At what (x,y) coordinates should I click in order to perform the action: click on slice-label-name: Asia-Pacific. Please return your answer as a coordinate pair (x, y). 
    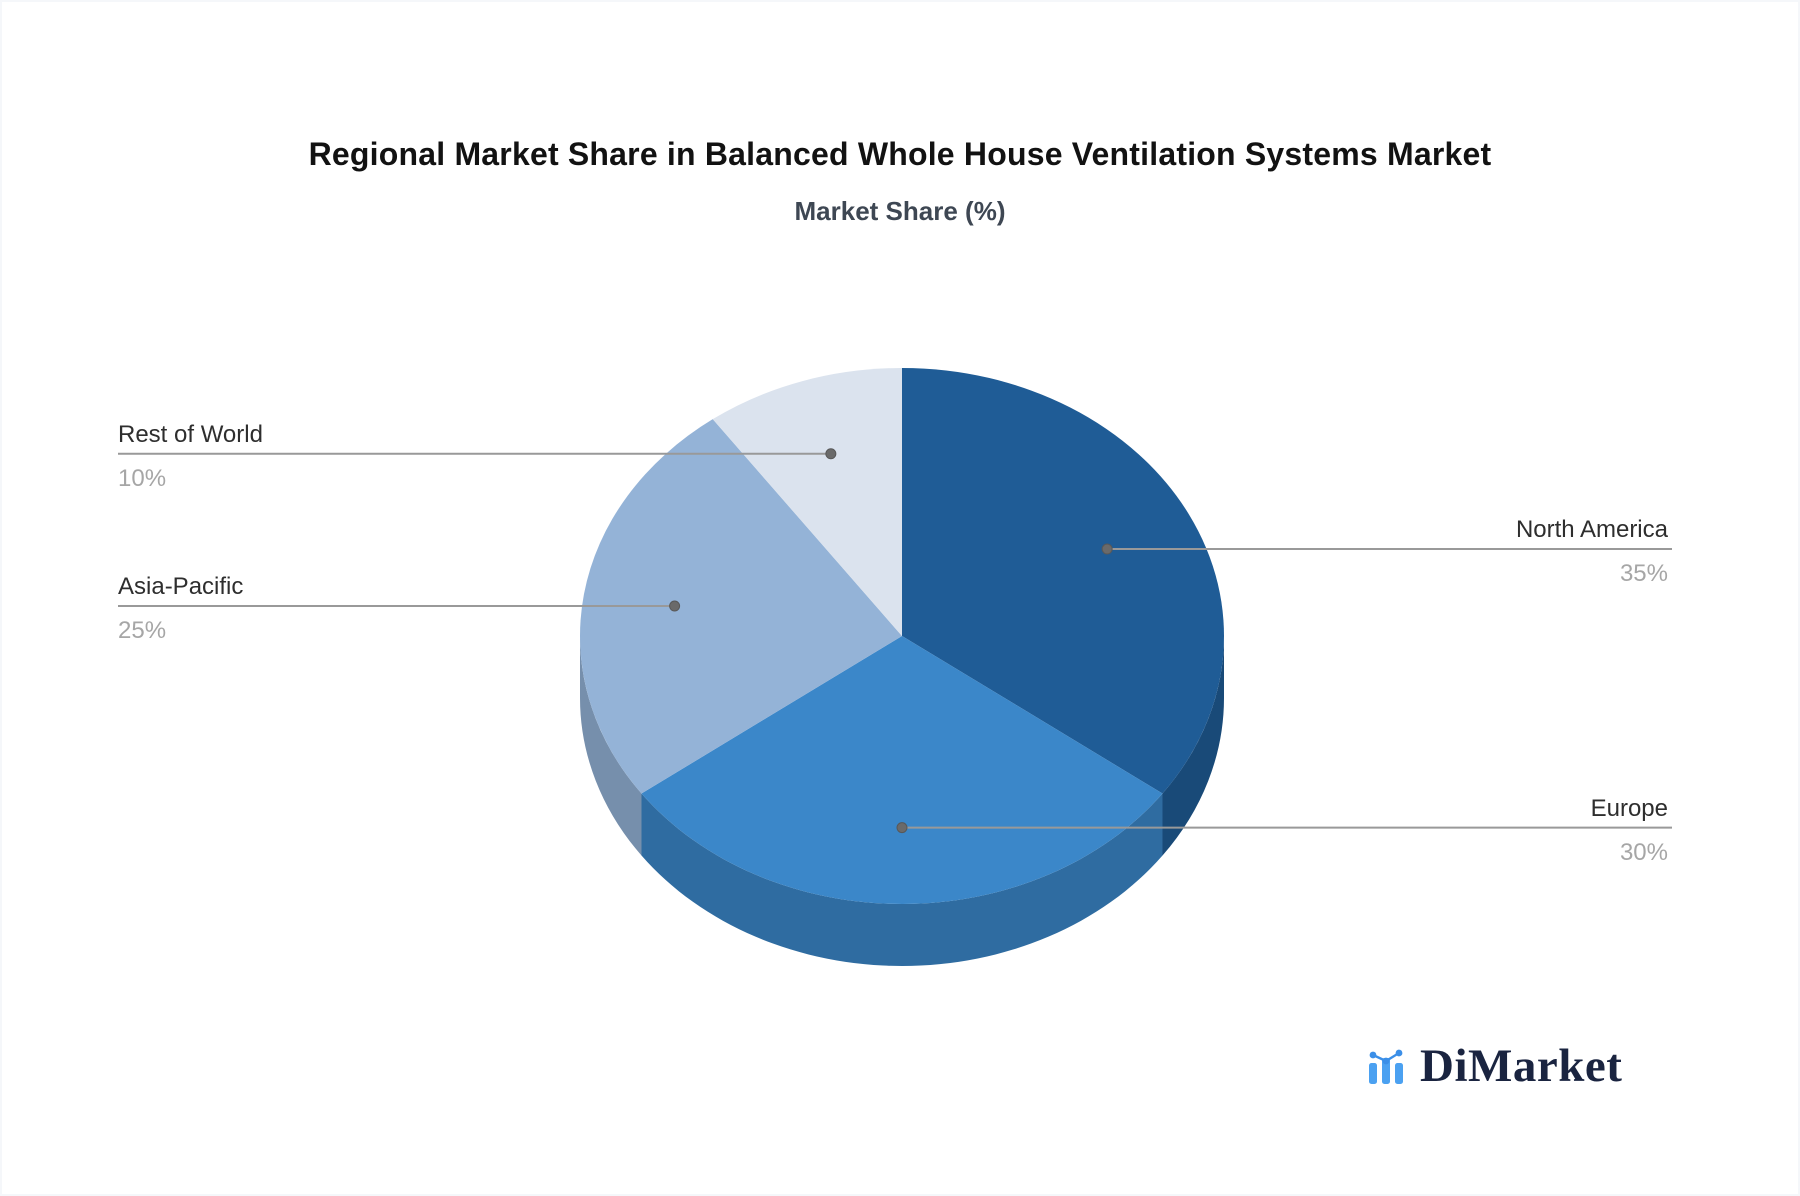
    Looking at the image, I should click on (181, 587).